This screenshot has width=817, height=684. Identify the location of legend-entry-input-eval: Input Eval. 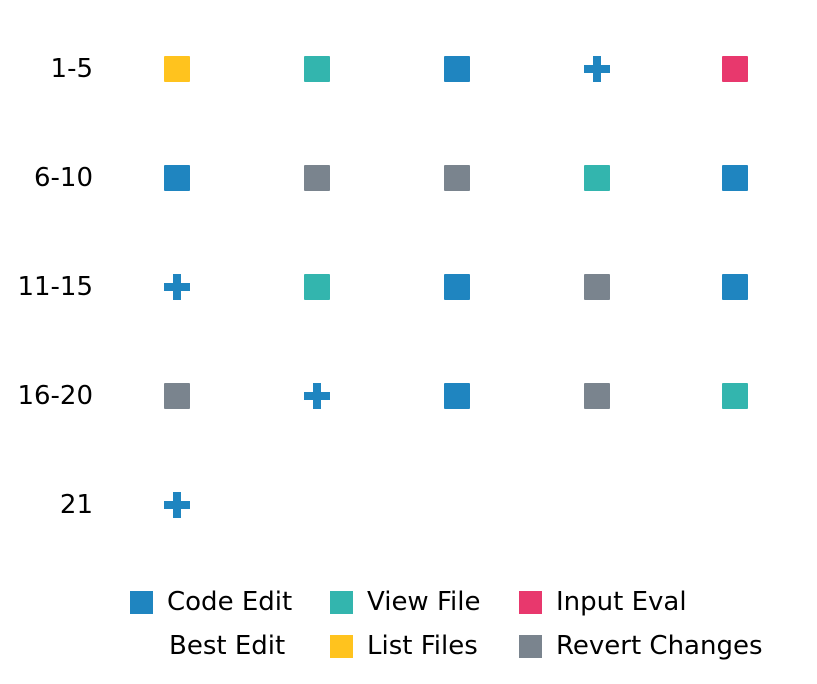
(603, 602).